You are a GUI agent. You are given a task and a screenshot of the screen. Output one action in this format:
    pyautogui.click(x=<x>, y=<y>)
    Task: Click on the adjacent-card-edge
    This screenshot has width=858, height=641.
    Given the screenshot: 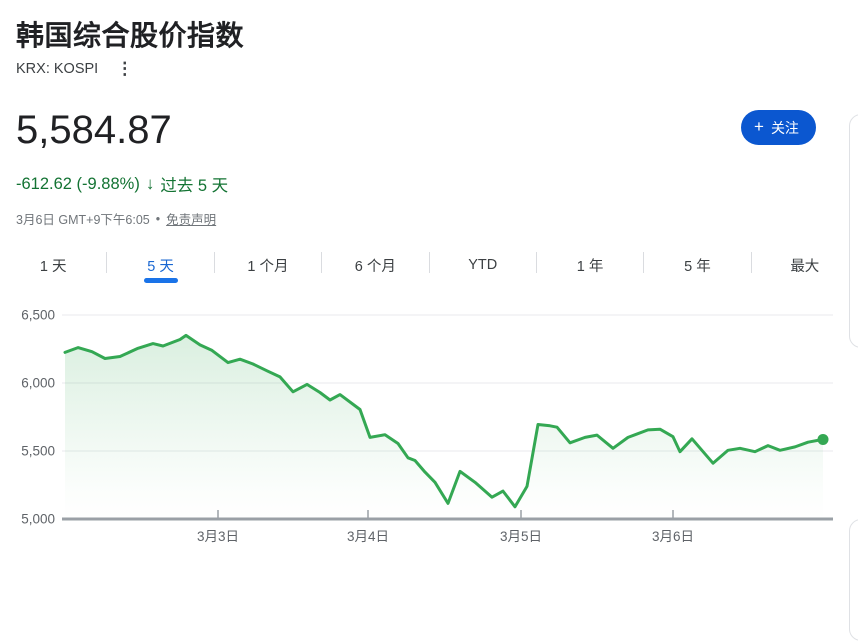 What is the action you would take?
    pyautogui.click(x=853, y=231)
    